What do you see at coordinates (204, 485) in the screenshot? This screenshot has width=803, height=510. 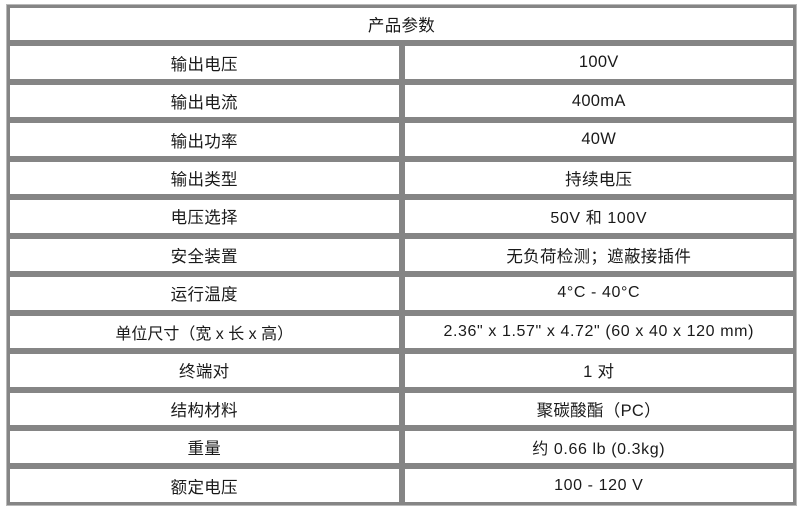 I see `spec-label-rated-voltage: 额定电压` at bounding box center [204, 485].